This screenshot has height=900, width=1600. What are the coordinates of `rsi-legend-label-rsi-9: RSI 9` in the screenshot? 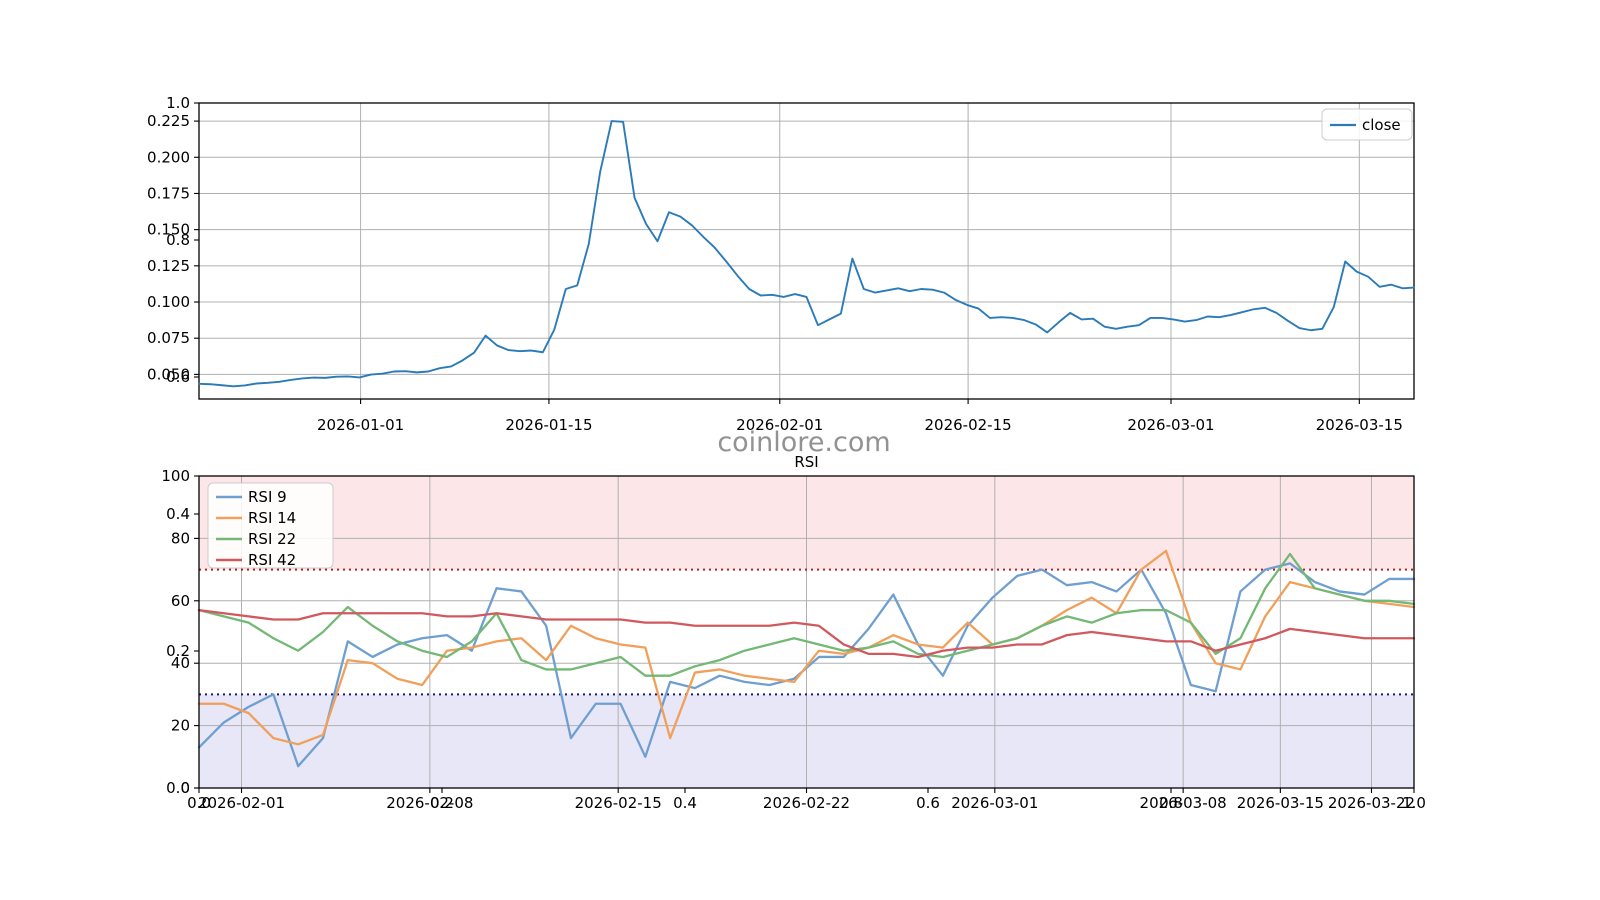 It's located at (267, 497).